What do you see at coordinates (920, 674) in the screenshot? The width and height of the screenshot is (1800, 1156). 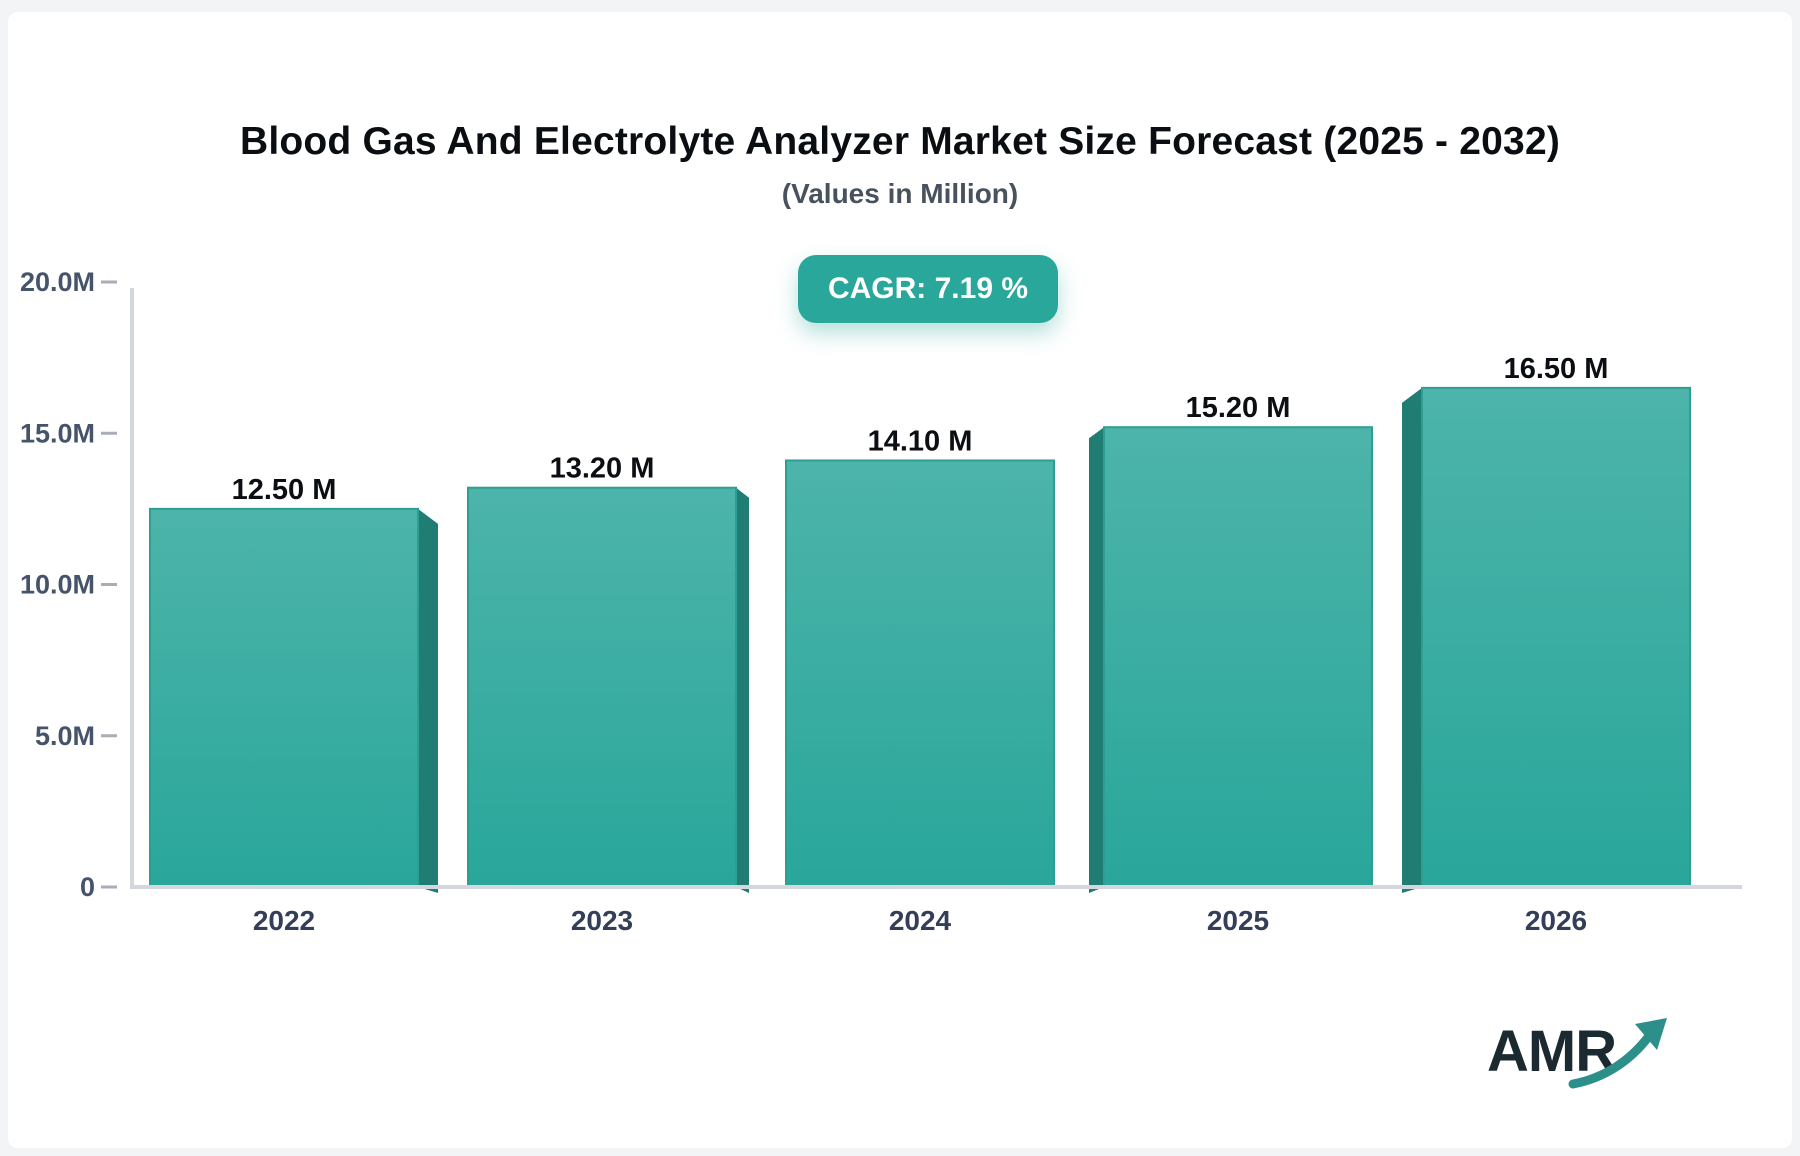 I see `bar-face-2024` at bounding box center [920, 674].